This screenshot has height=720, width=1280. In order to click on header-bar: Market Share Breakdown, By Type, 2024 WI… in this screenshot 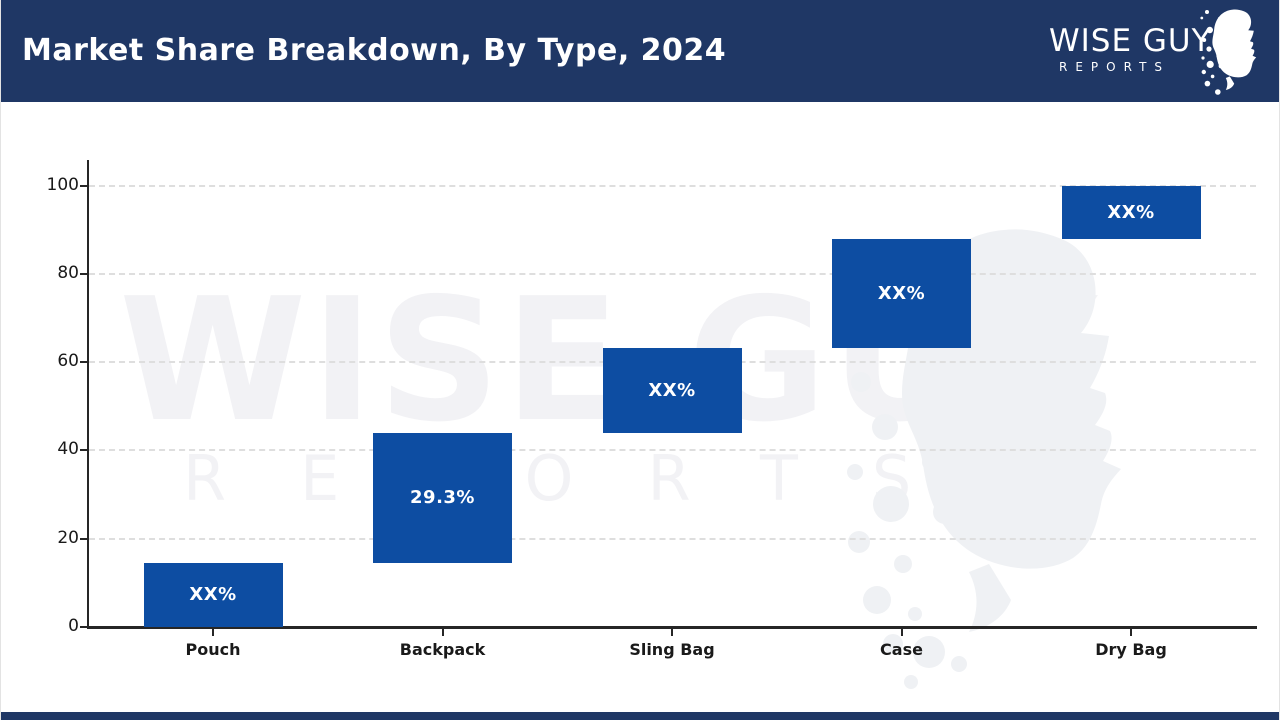, I will do `click(640, 51)`.